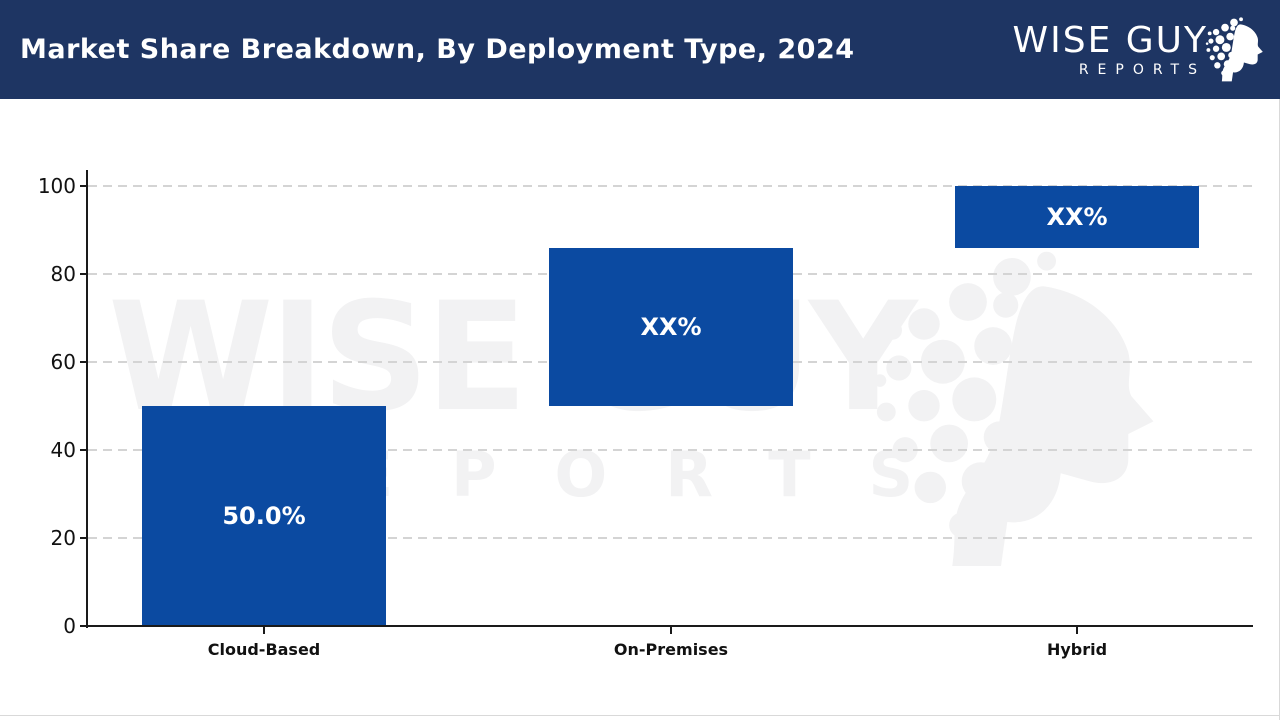 The width and height of the screenshot is (1280, 720). Describe the element at coordinates (640, 715) in the screenshot. I see `page-border-bottom` at that location.